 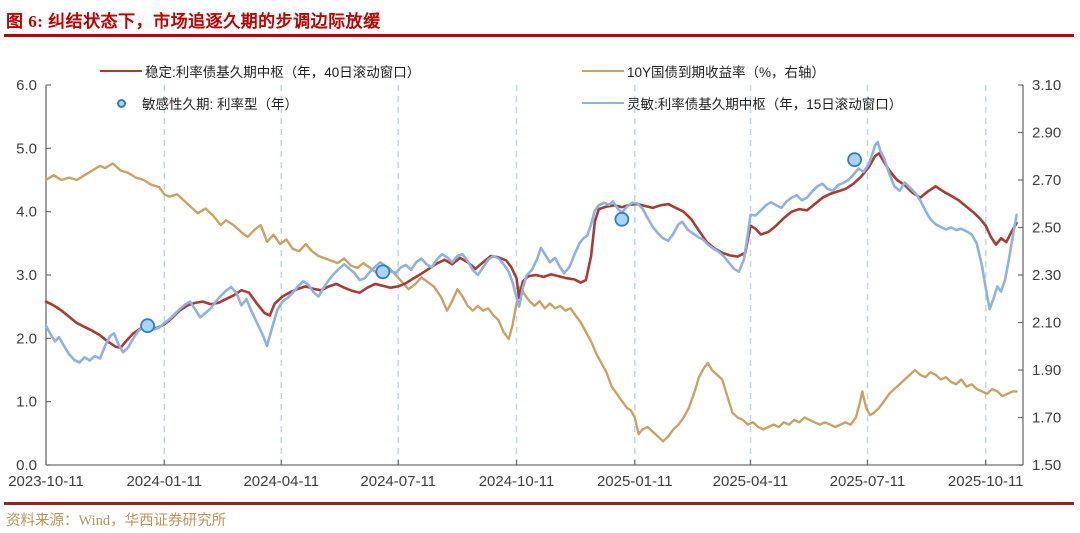 I want to click on stable-line-swatch-icon, so click(x=121, y=71).